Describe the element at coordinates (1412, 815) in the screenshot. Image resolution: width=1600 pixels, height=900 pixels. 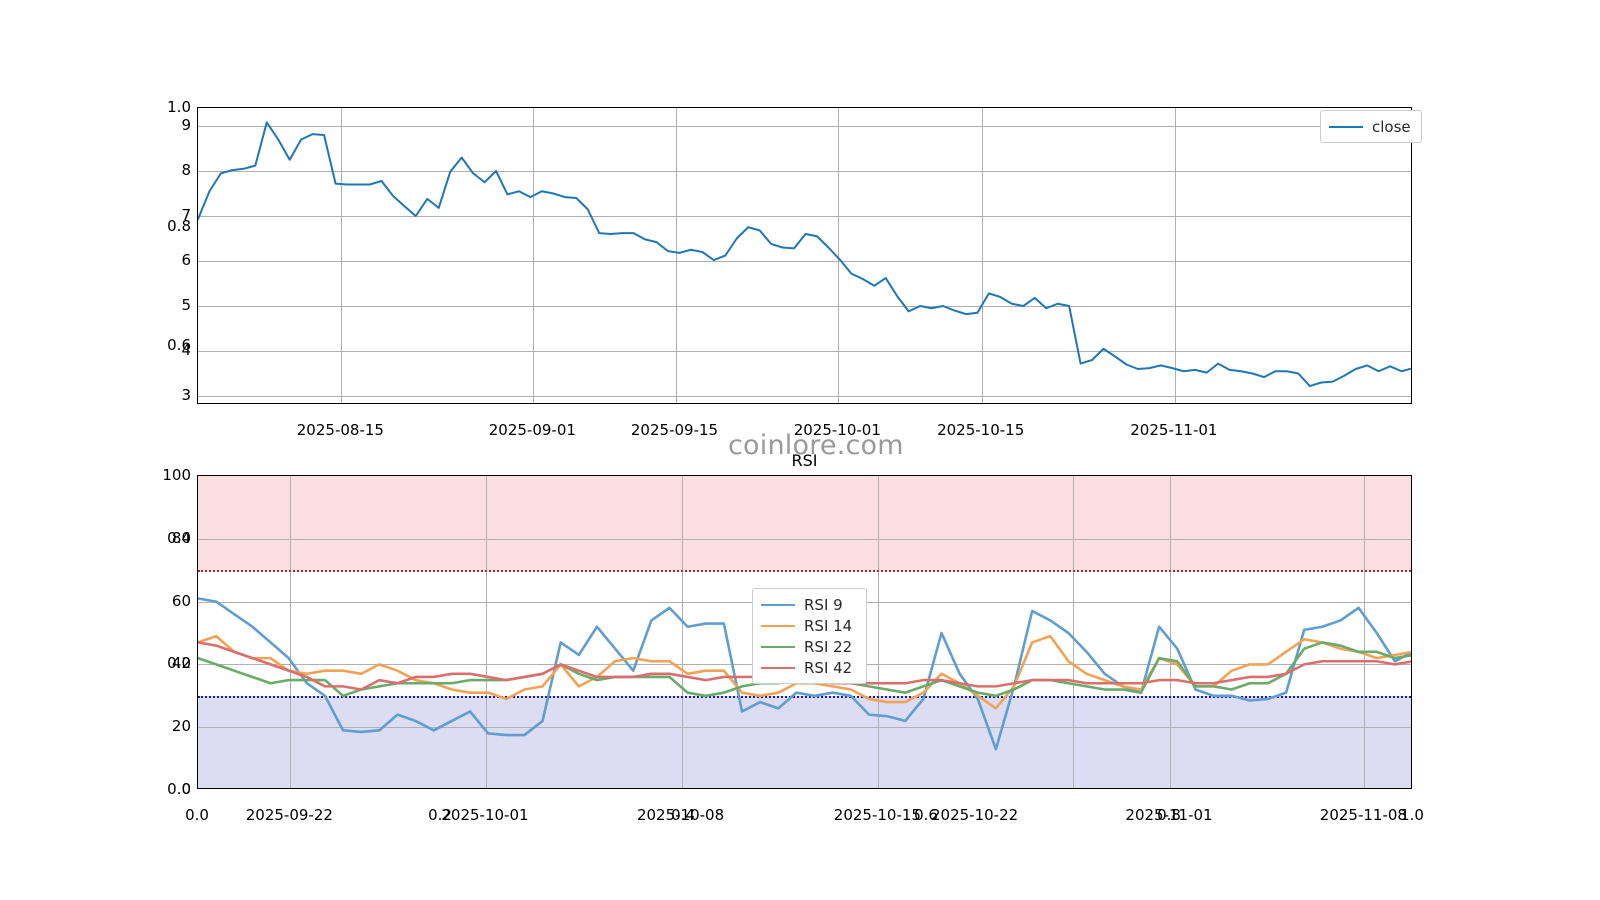
I see `rsi-x-tick-phantom: 1.0` at that location.